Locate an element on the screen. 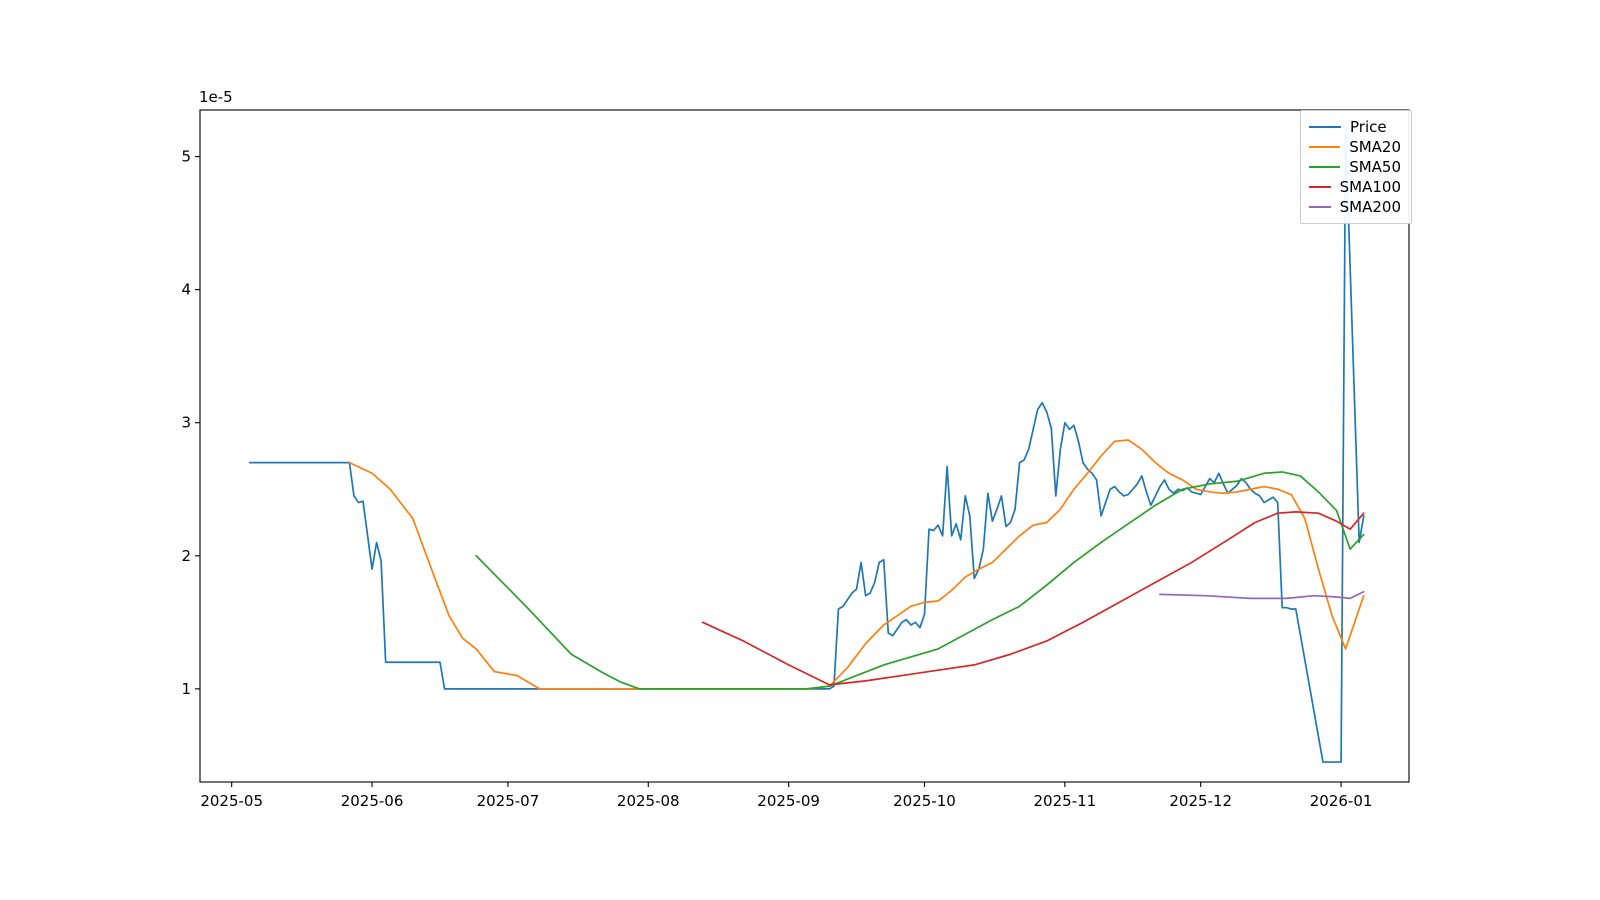  legend-label-sma50: SMA50 is located at coordinates (1375, 167).